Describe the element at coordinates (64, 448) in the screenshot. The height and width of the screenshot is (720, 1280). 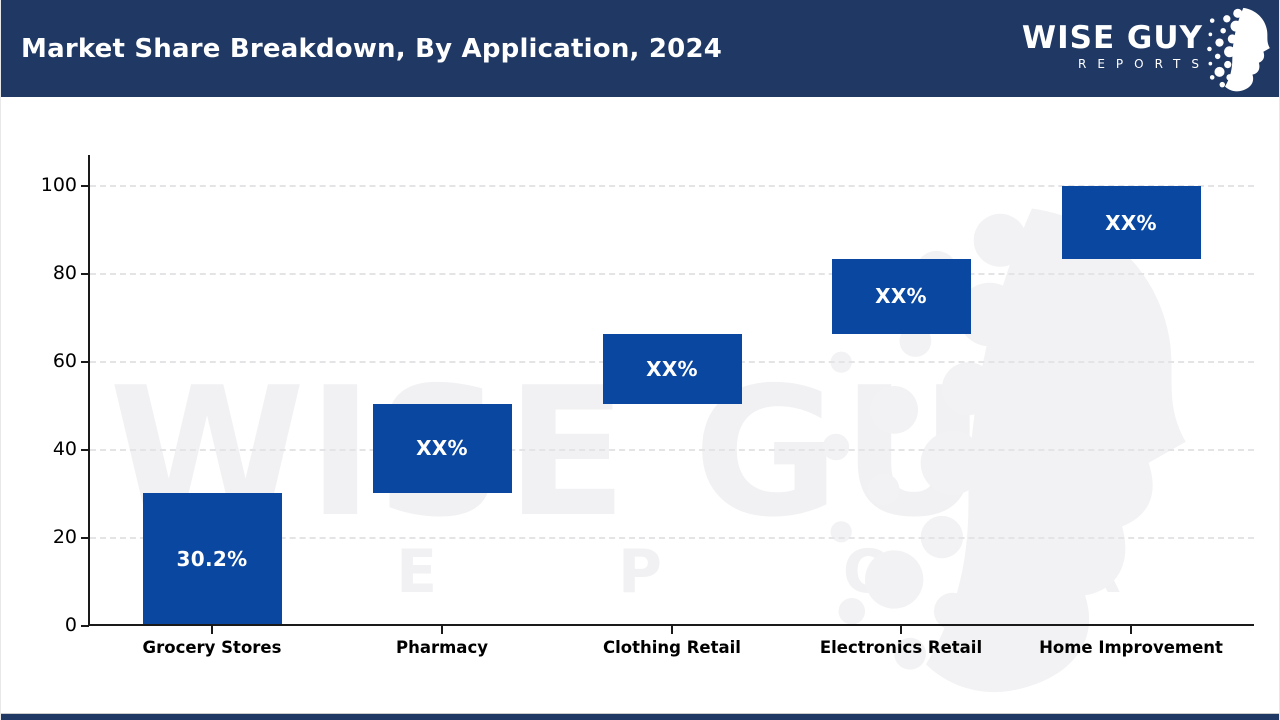
I see `y-tick-label: 40` at that location.